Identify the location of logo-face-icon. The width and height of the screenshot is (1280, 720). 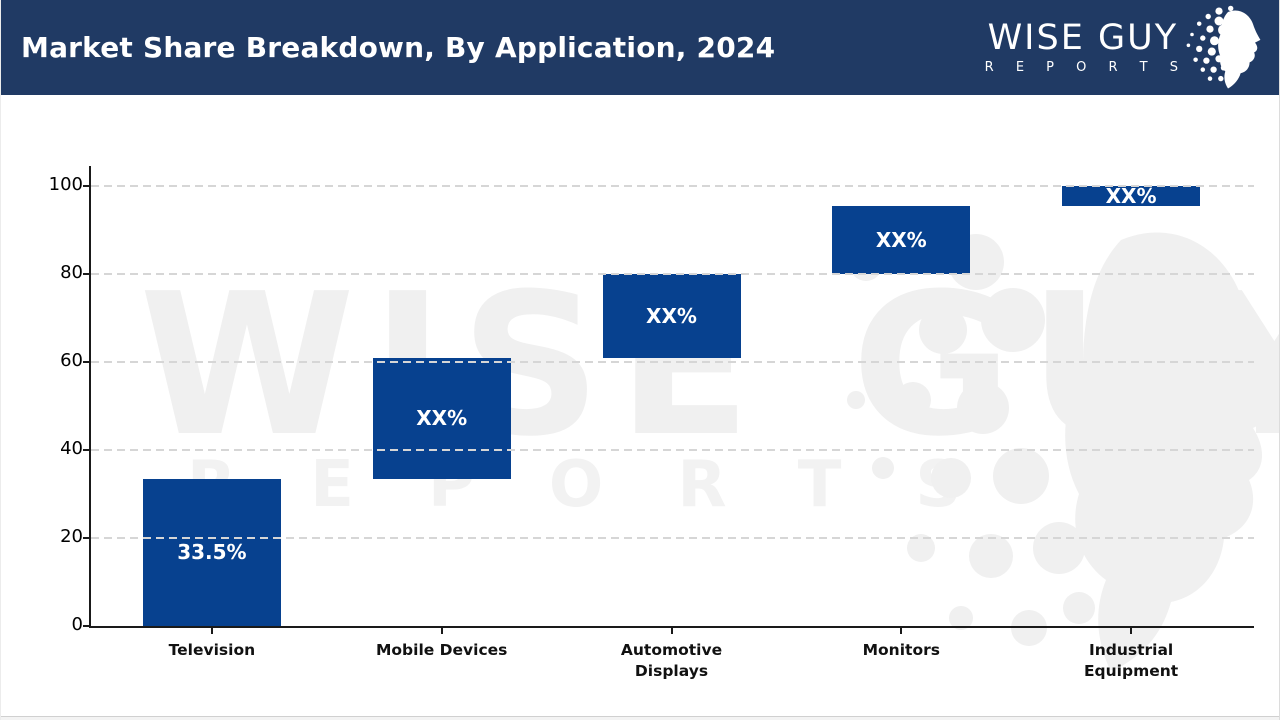
(1223, 47).